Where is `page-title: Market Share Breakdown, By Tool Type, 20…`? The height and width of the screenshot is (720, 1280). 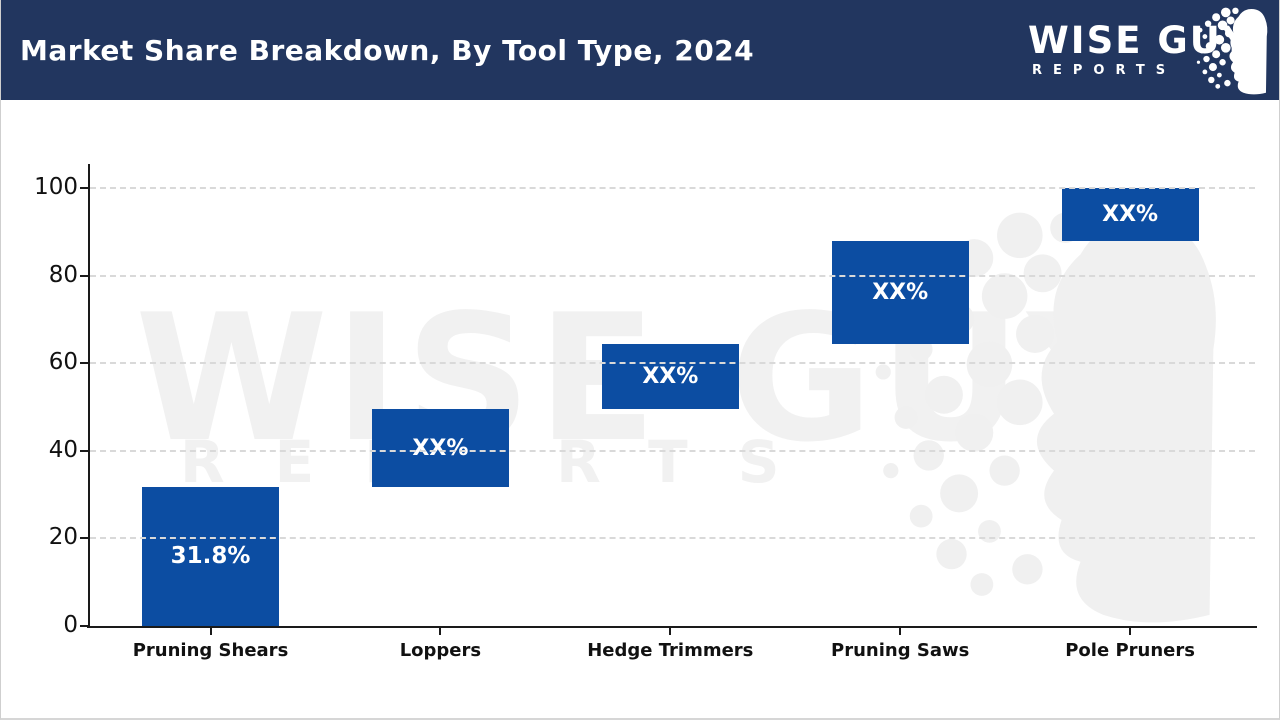 page-title: Market Share Breakdown, By Tool Type, 20… is located at coordinates (387, 50).